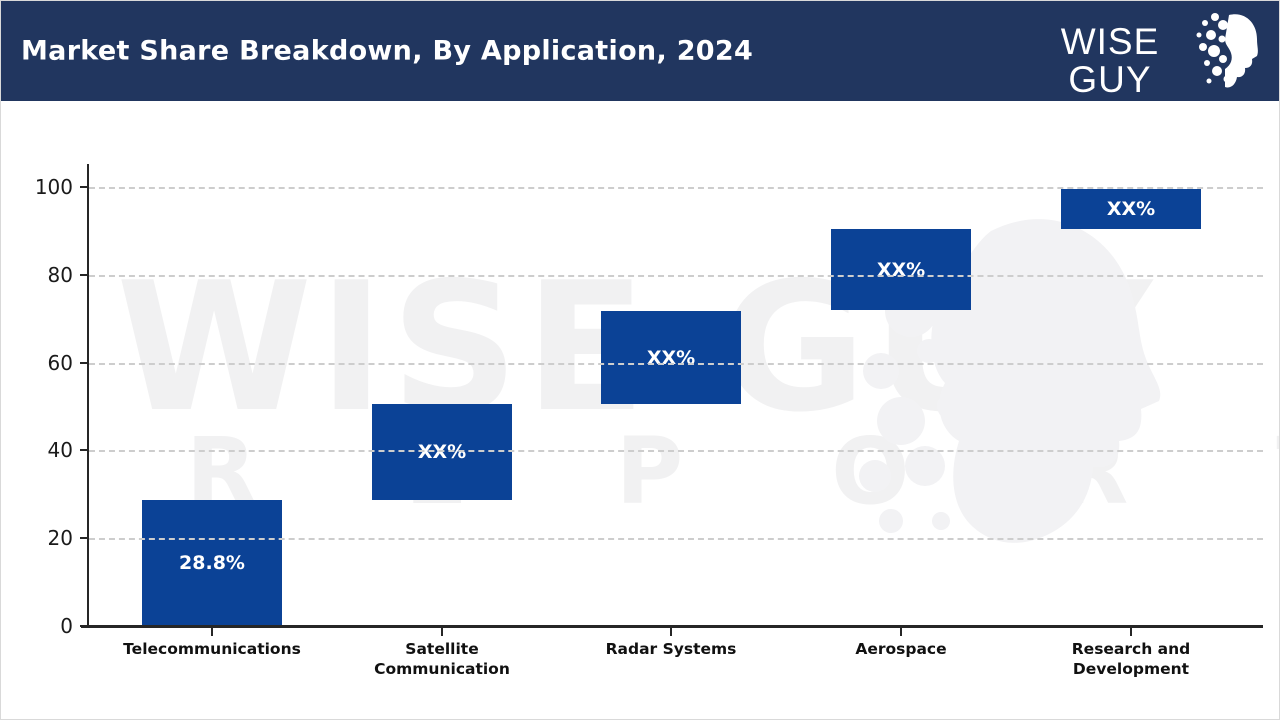 The image size is (1280, 720). I want to click on bar-value-label-radar-systems: XX%, so click(671, 357).